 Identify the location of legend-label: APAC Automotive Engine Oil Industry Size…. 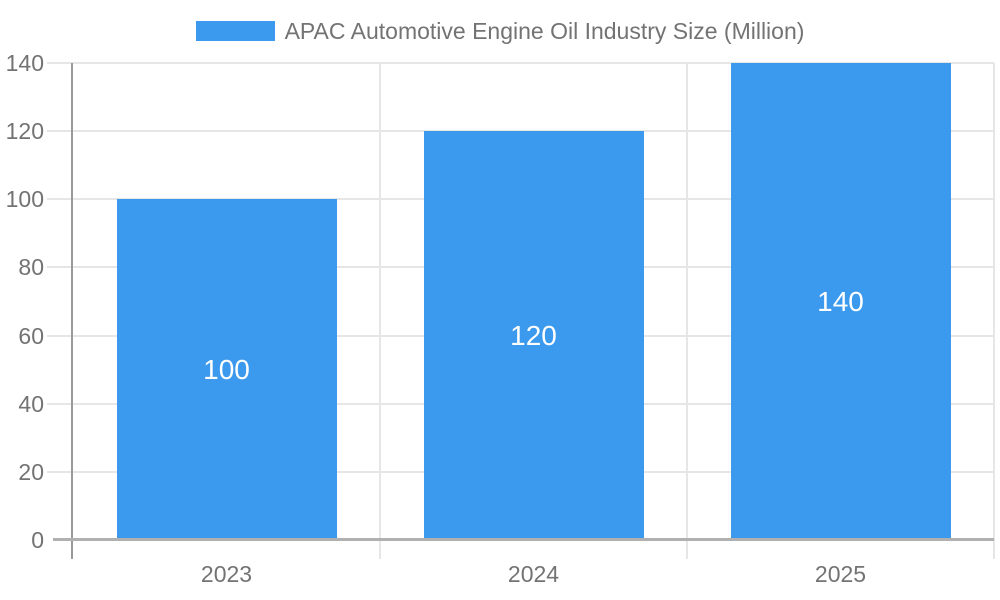
(544, 30).